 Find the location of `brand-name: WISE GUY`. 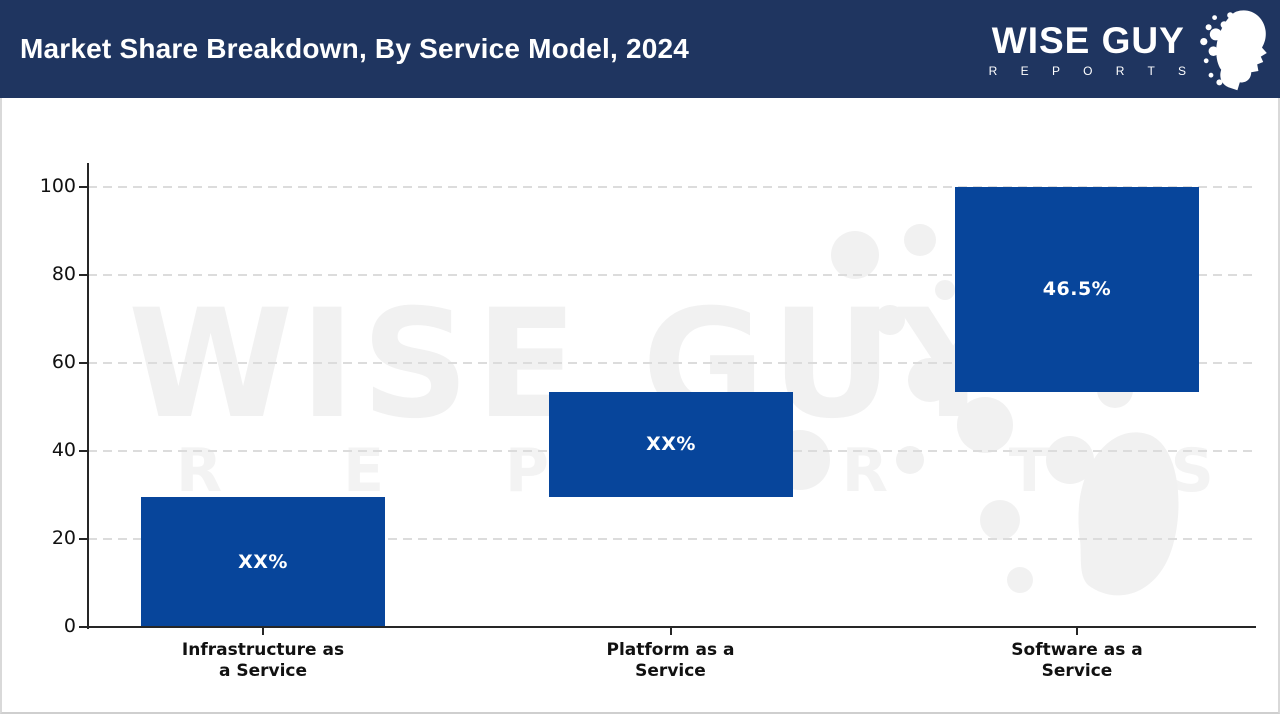

brand-name: WISE GUY is located at coordinates (1088, 40).